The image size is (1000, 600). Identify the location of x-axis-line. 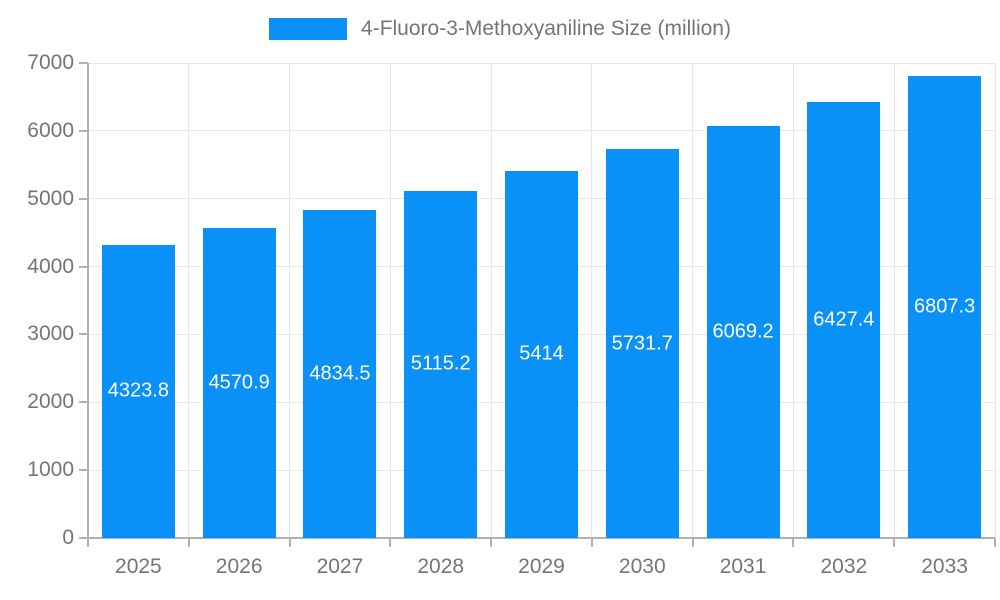
(541, 538).